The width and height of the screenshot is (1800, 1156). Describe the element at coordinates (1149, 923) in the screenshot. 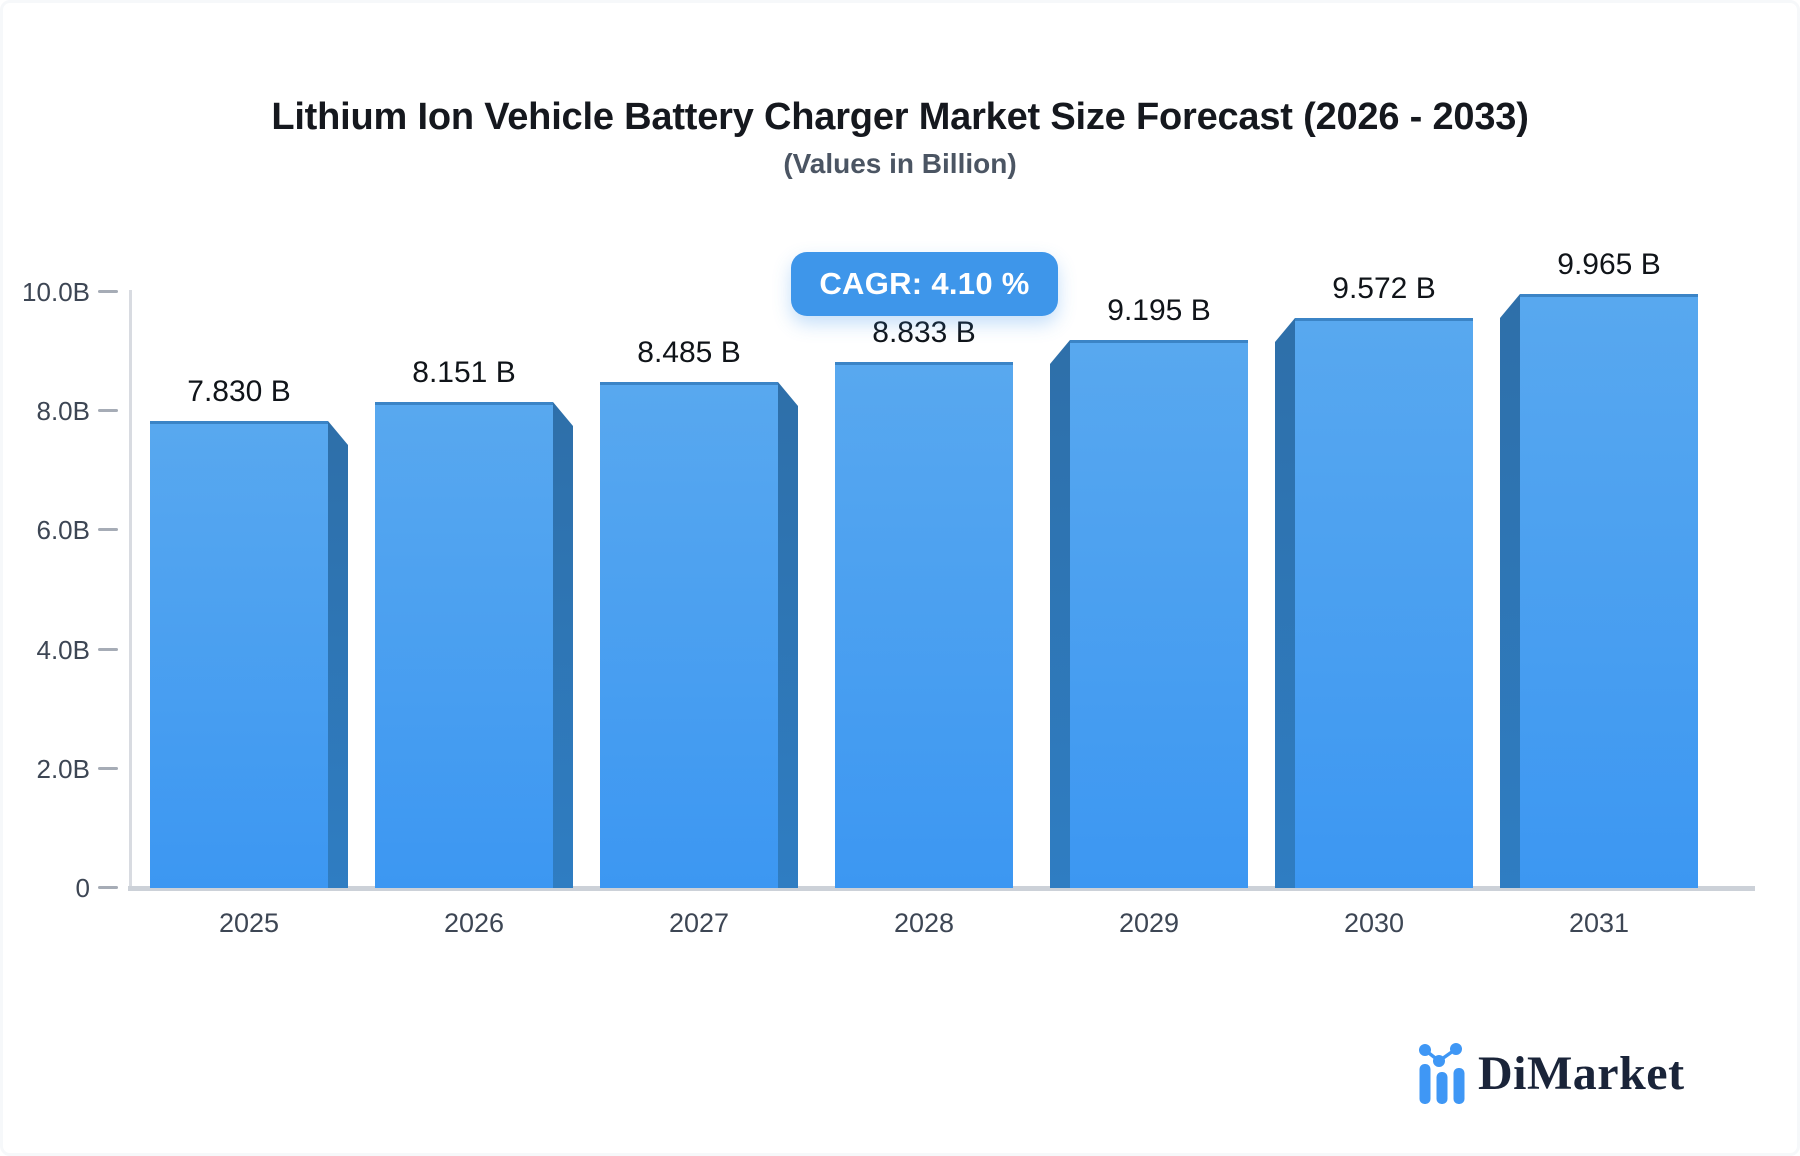

I see `x-axis-label: 2029` at that location.